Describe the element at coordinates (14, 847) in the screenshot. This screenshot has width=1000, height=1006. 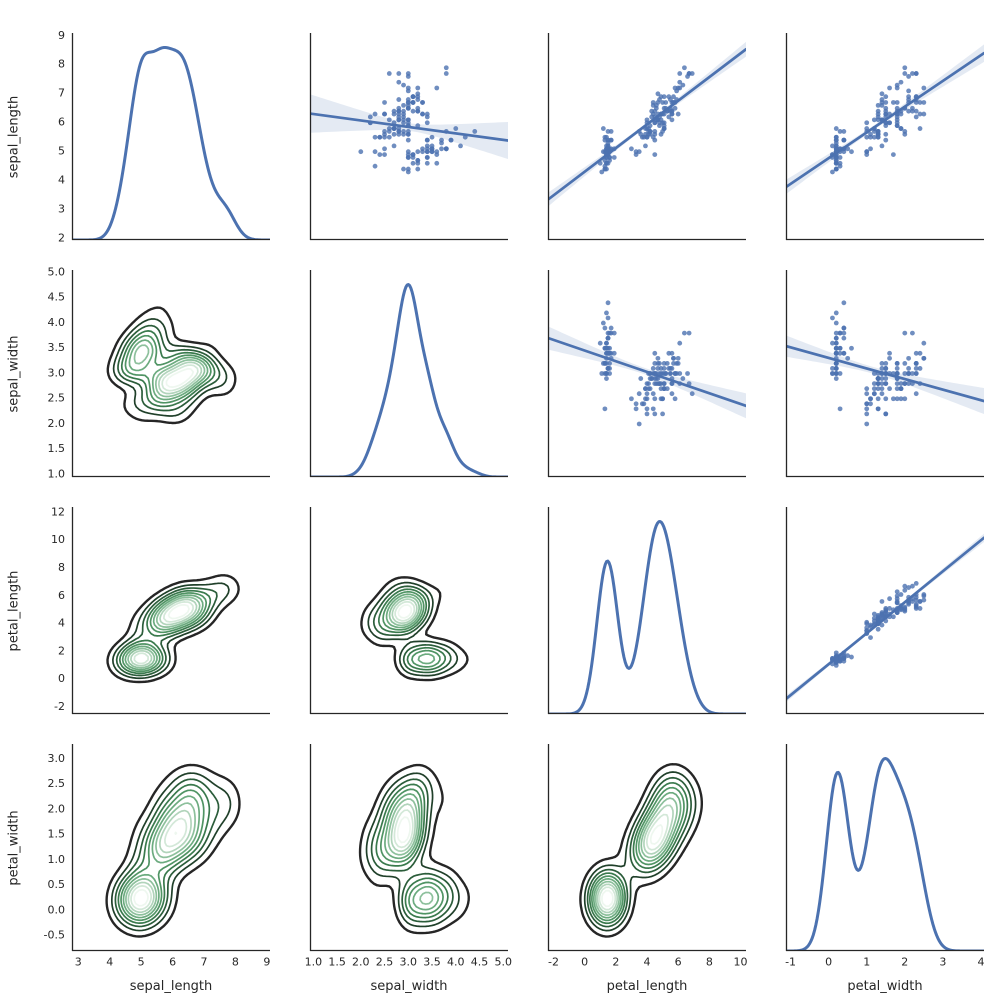
I see `y-axis-label-petal_width: petal_width` at that location.